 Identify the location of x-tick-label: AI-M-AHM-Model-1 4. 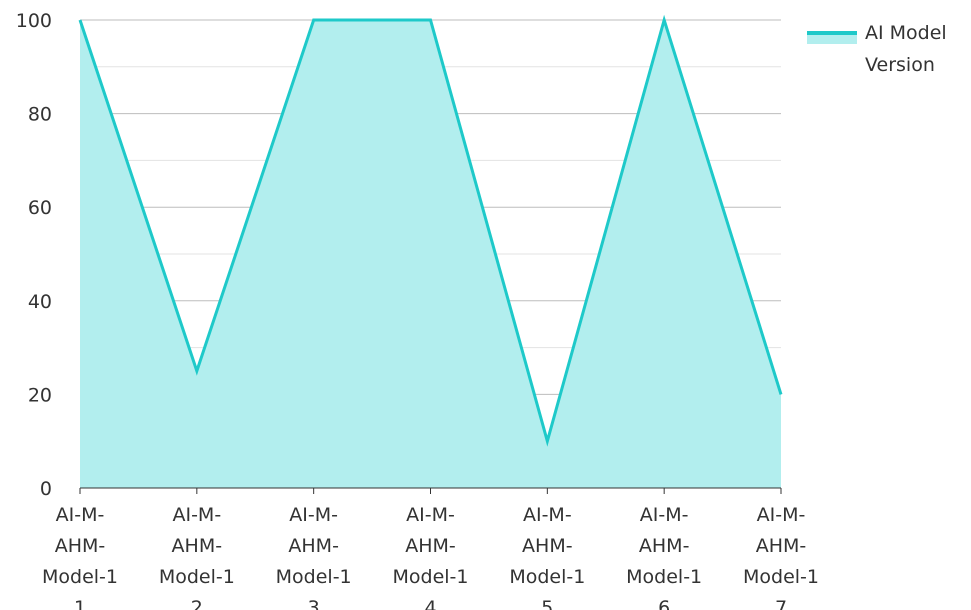
(431, 557).